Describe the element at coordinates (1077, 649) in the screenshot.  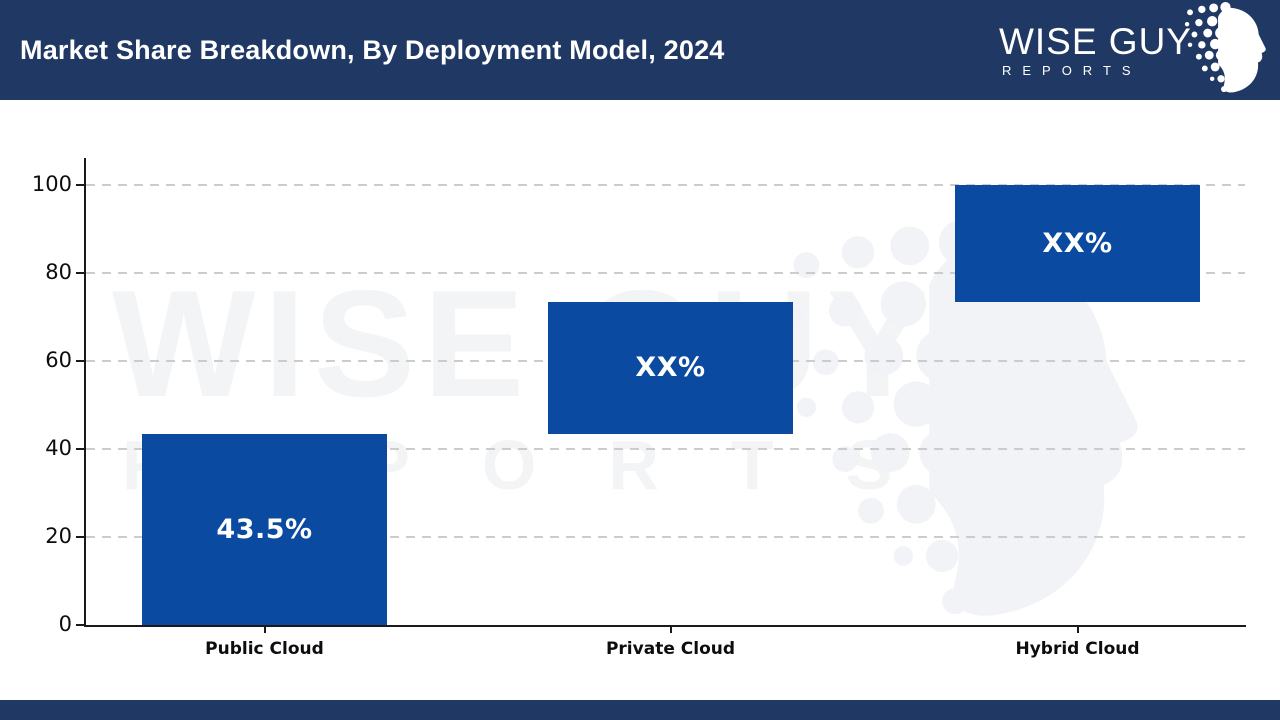
I see `x-tick-label-2: Hybrid Cloud` at that location.